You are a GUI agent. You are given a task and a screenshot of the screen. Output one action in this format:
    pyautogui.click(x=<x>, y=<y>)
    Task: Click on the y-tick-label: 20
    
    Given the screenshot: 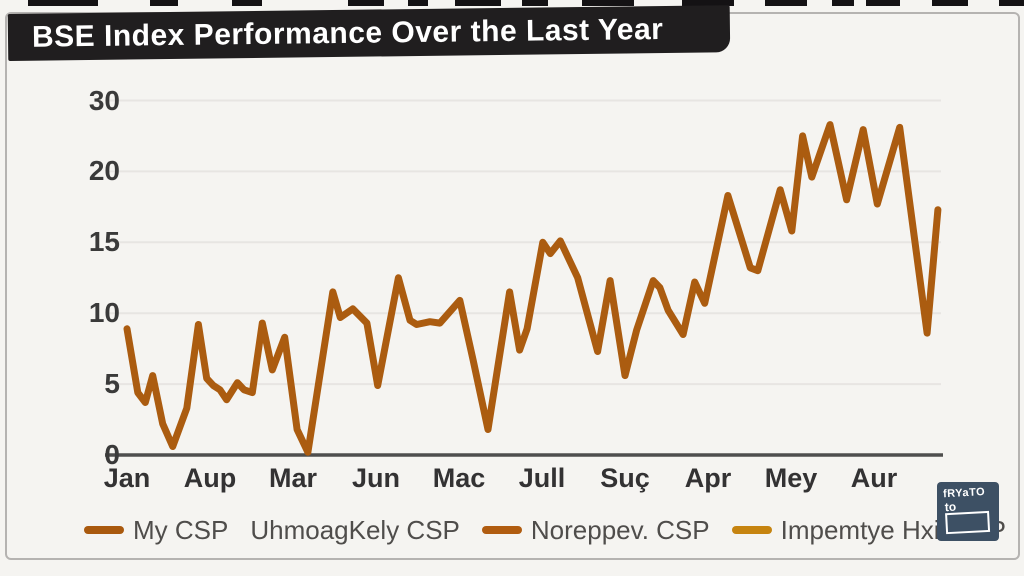 What is the action you would take?
    pyautogui.click(x=104, y=171)
    